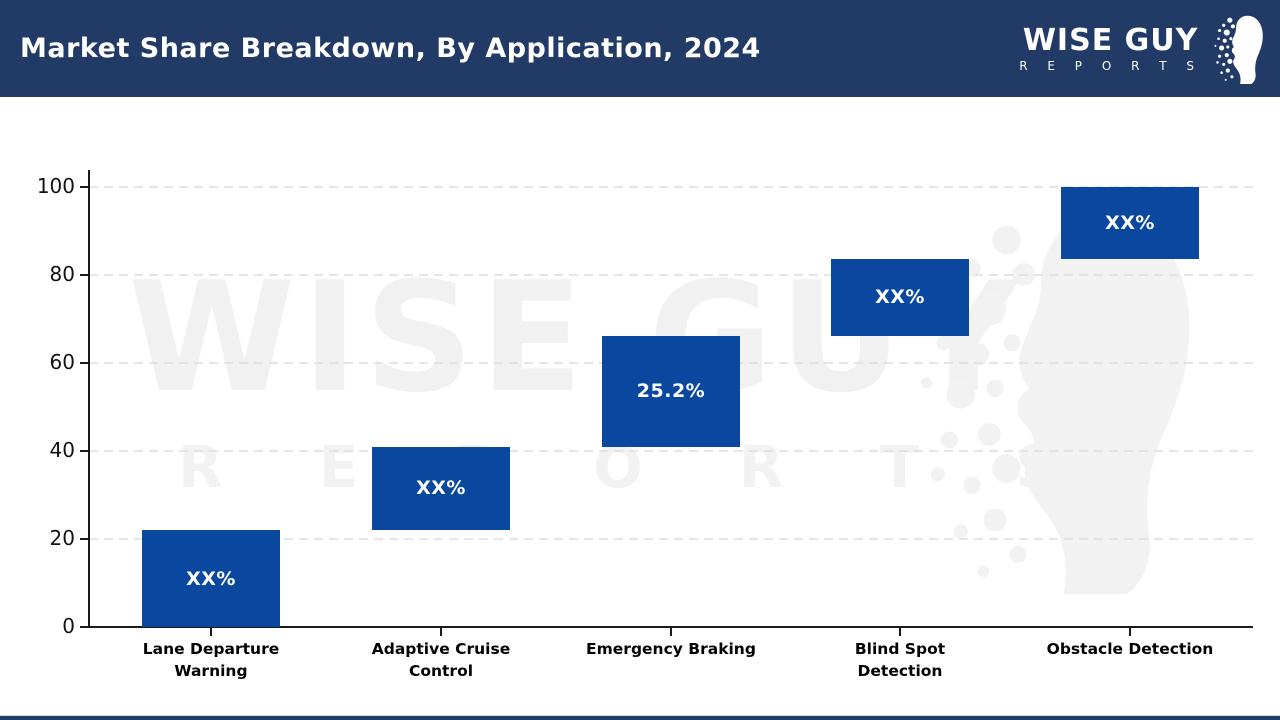 The height and width of the screenshot is (720, 1280). Describe the element at coordinates (62, 450) in the screenshot. I see `y-tick-label: 40` at that location.